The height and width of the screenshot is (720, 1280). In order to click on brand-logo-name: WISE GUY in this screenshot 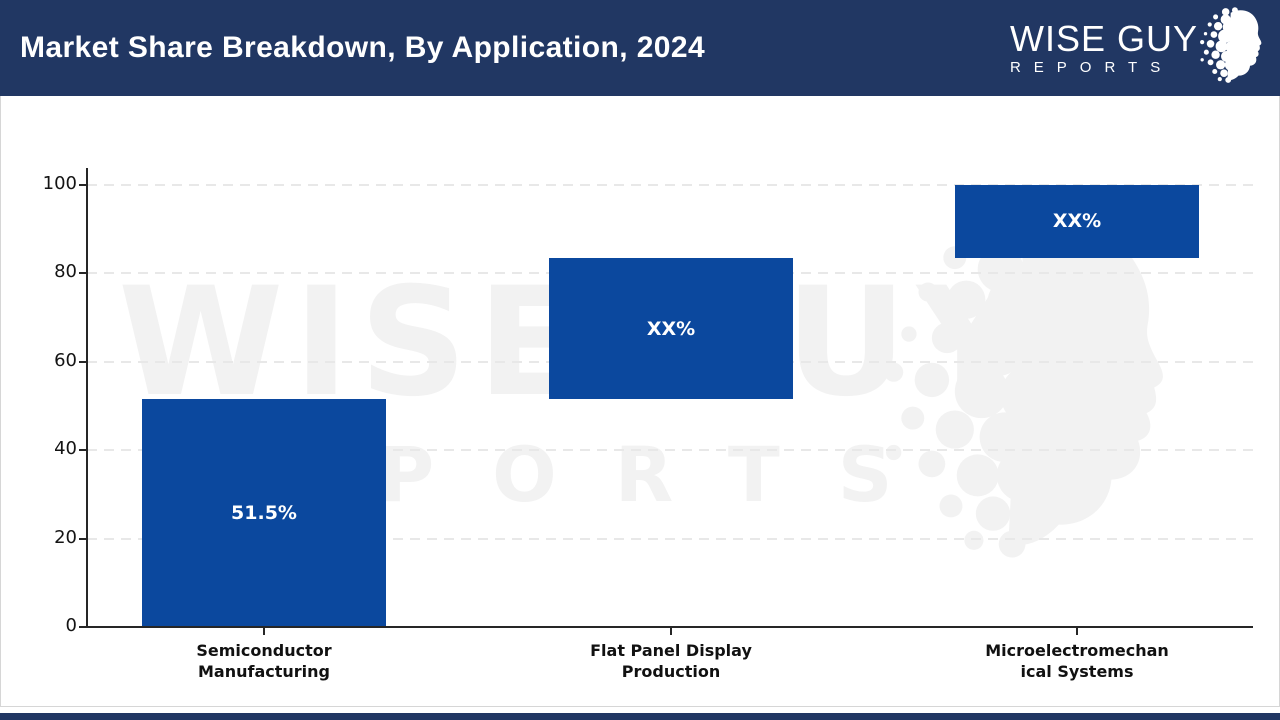, I will do `click(1103, 38)`.